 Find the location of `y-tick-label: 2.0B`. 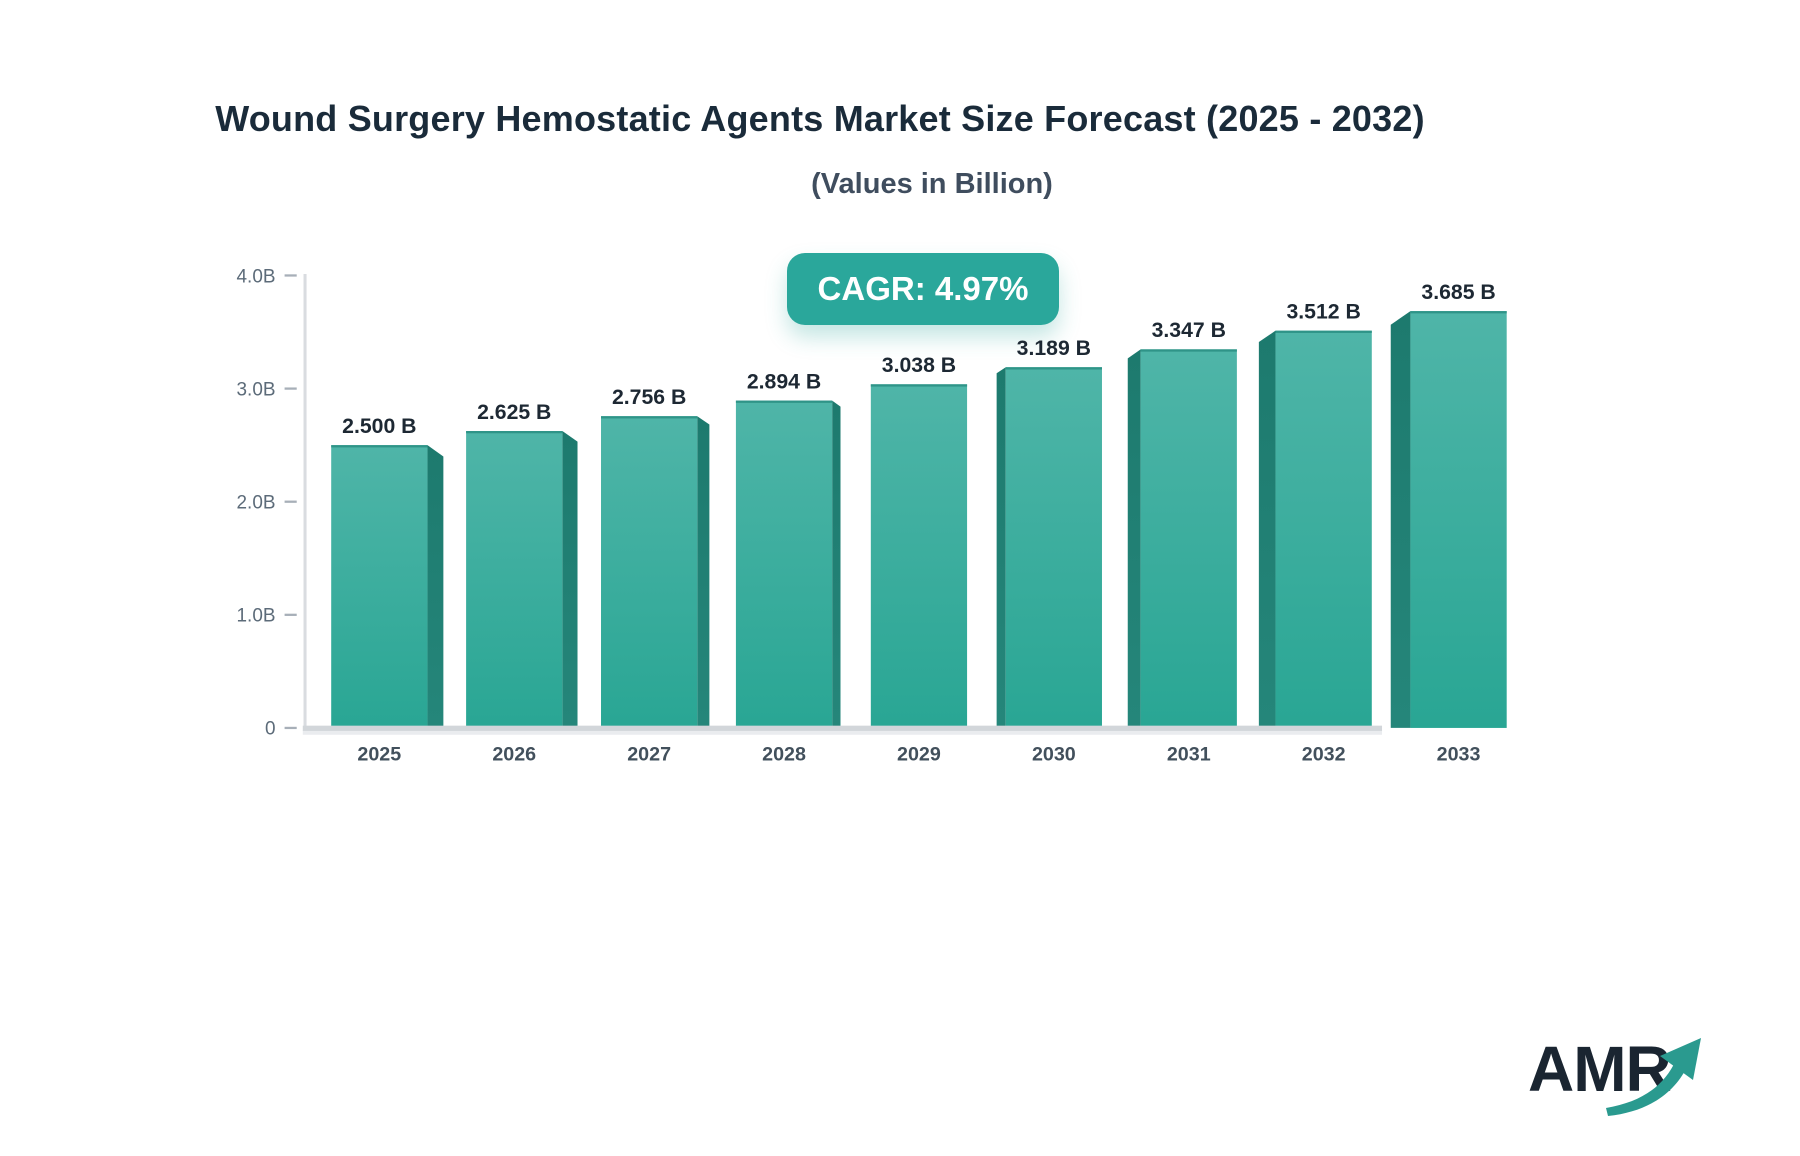

y-tick-label: 2.0B is located at coordinates (256, 503).